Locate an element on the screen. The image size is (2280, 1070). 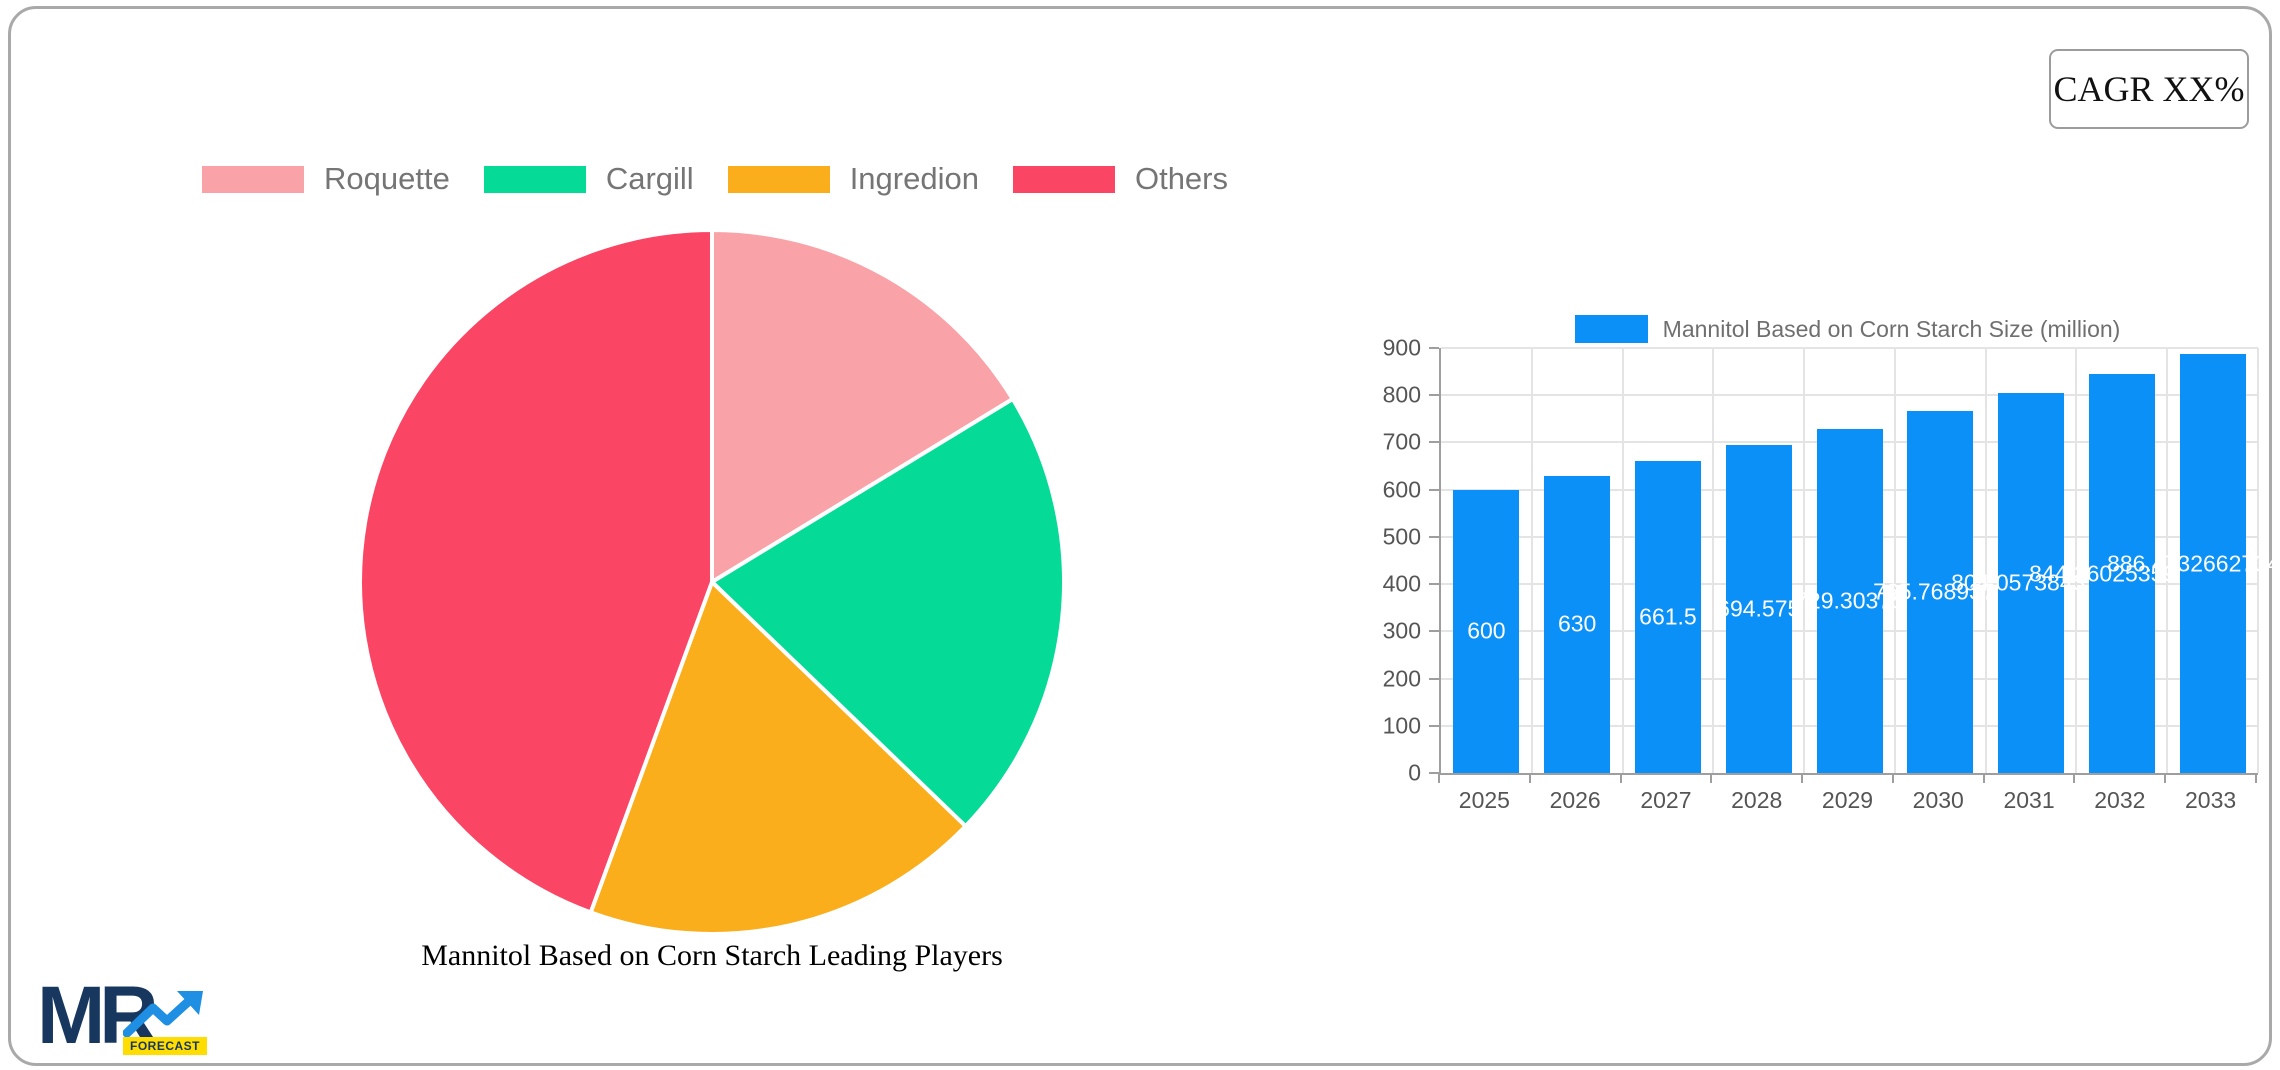
x-axis-tick-label: 2032 is located at coordinates (2120, 800).